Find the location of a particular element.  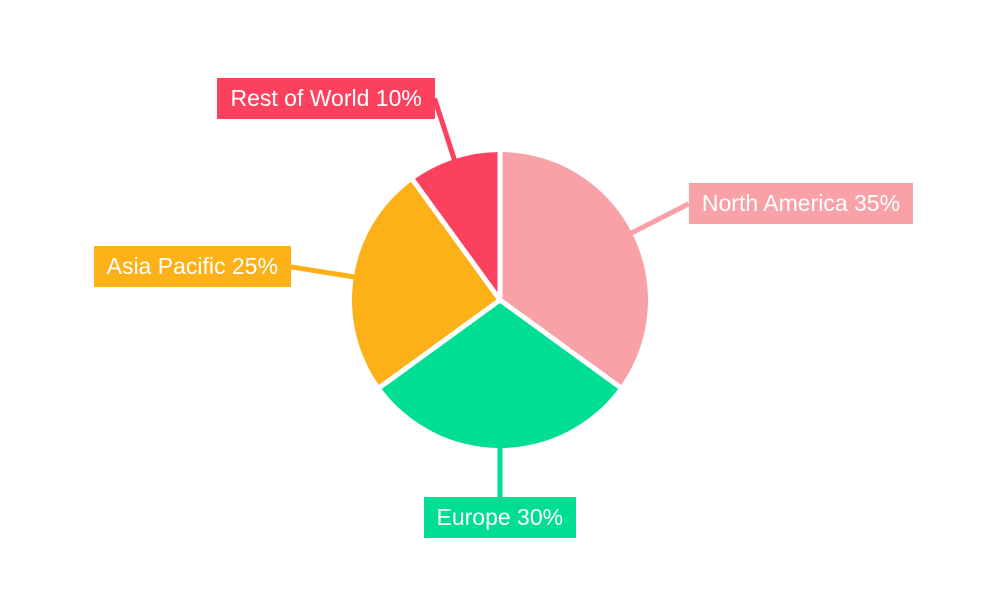

pie-slice-asia-pacific is located at coordinates (426, 283).